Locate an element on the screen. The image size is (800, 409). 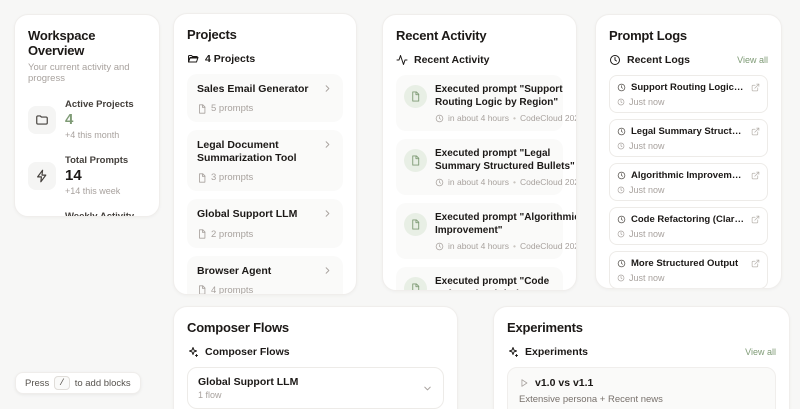
log-item: More Structured Output Just now is located at coordinates (688, 269).